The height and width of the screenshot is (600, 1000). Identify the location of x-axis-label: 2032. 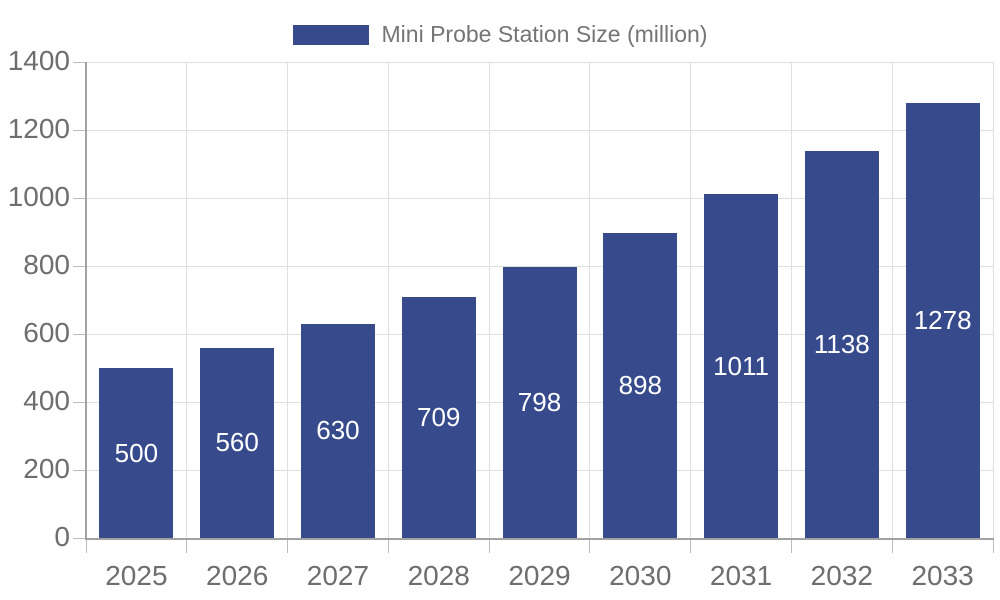
(841, 575).